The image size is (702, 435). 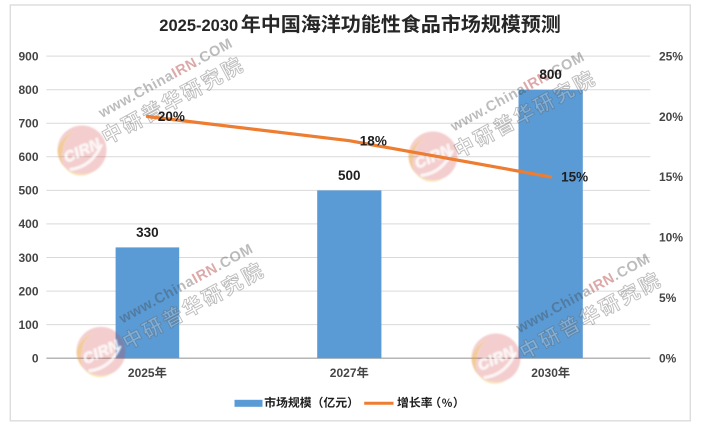 What do you see at coordinates (668, 298) in the screenshot?
I see `svg-text: 5%` at bounding box center [668, 298].